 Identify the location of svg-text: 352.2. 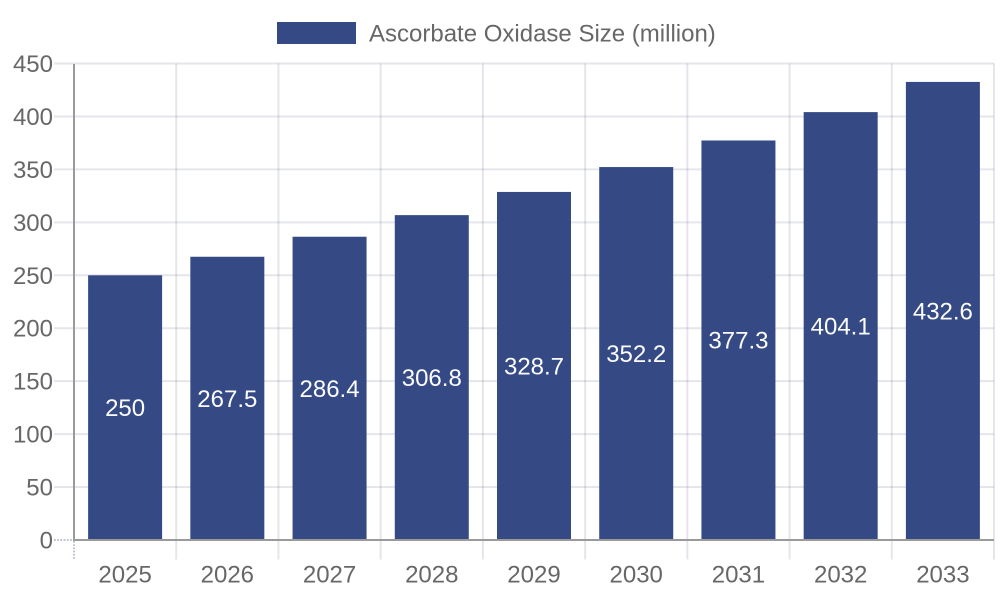
(636, 354).